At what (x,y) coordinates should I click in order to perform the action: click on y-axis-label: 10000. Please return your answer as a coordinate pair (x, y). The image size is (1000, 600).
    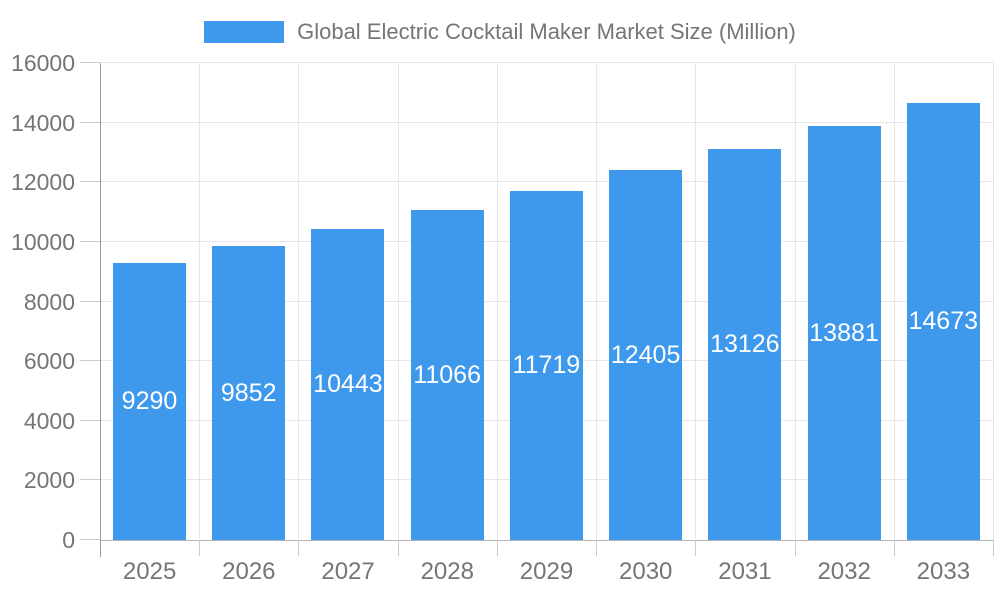
    Looking at the image, I should click on (43, 241).